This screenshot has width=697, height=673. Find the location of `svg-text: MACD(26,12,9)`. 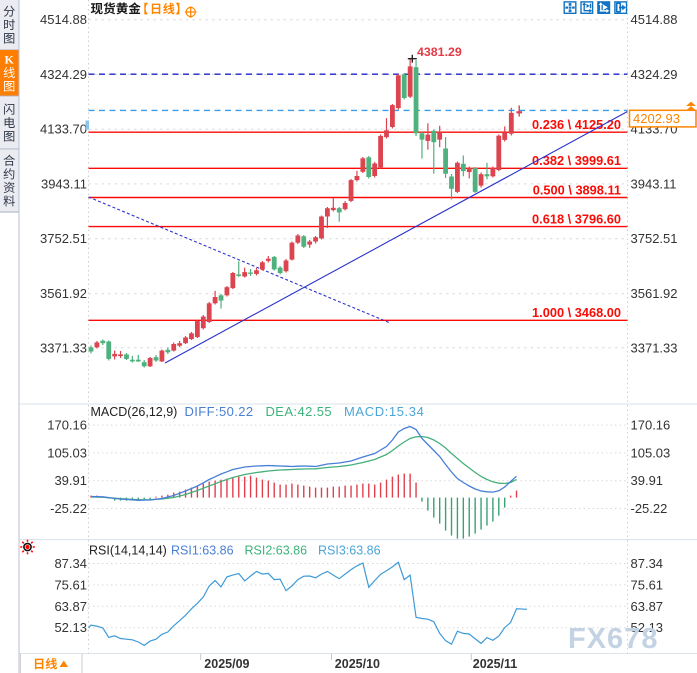

svg-text: MACD(26,12,9) is located at coordinates (134, 412).